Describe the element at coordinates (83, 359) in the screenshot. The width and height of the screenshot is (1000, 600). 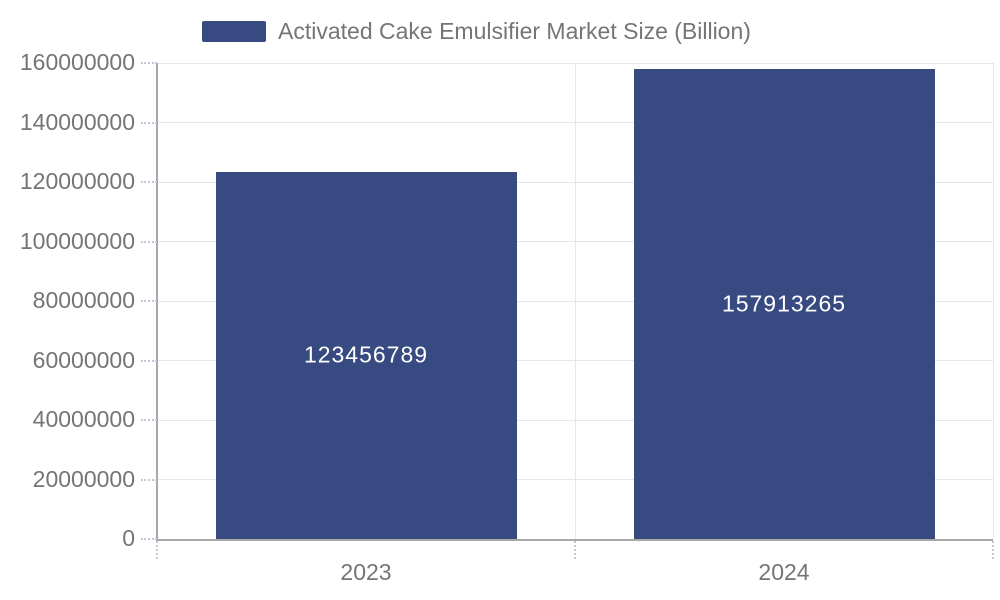
I see `y-axis-tick-label: 60000000` at that location.